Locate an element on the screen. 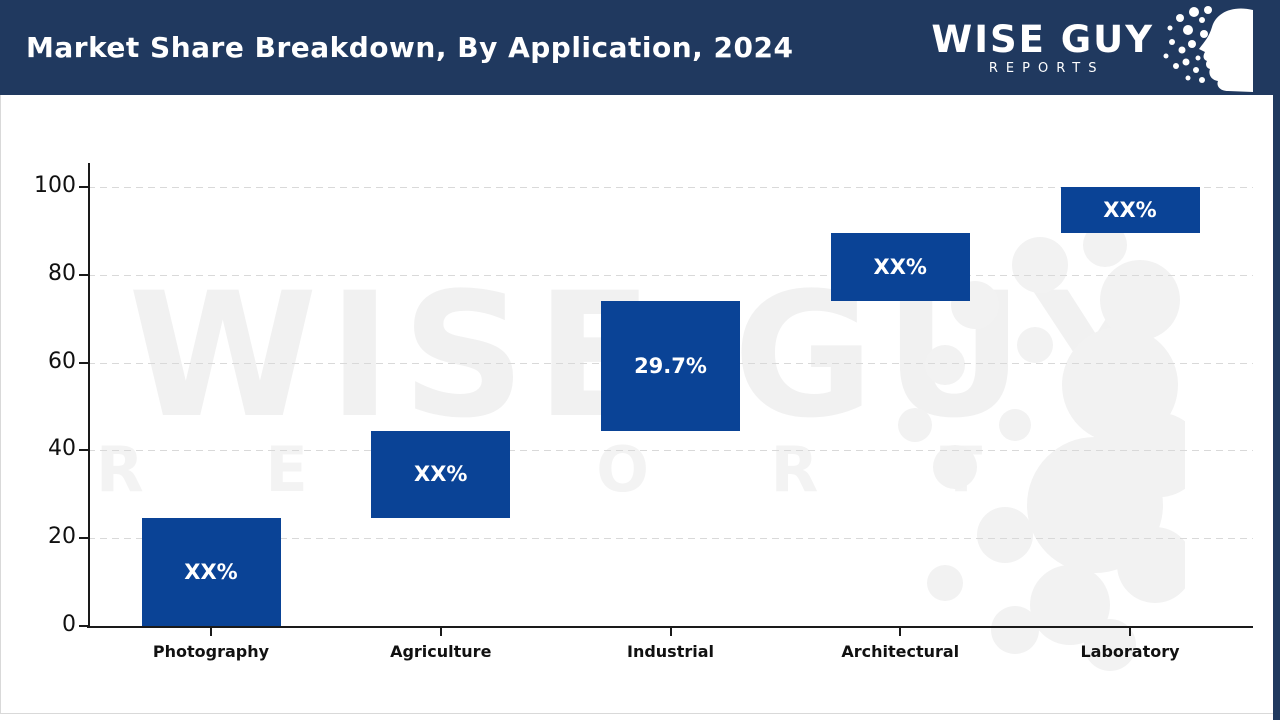 The height and width of the screenshot is (720, 1280). bar-label-agriculture: XX% is located at coordinates (441, 474).